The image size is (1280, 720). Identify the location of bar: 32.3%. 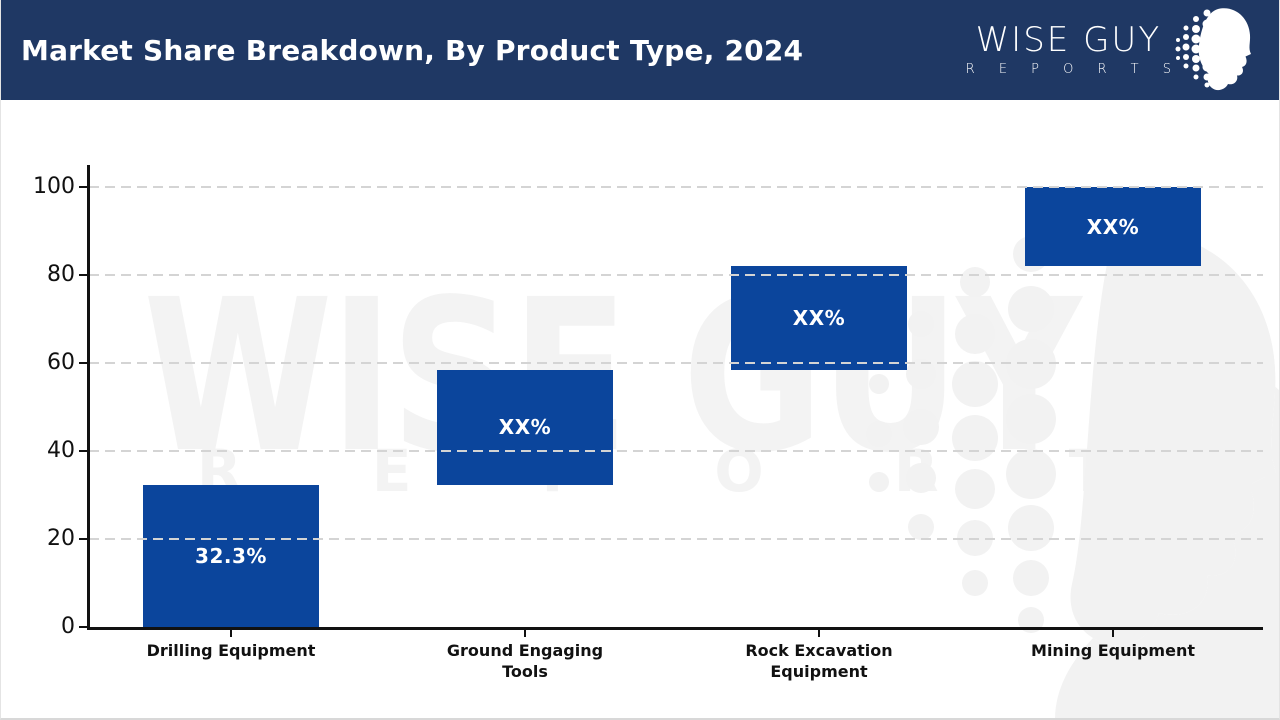
(231, 555).